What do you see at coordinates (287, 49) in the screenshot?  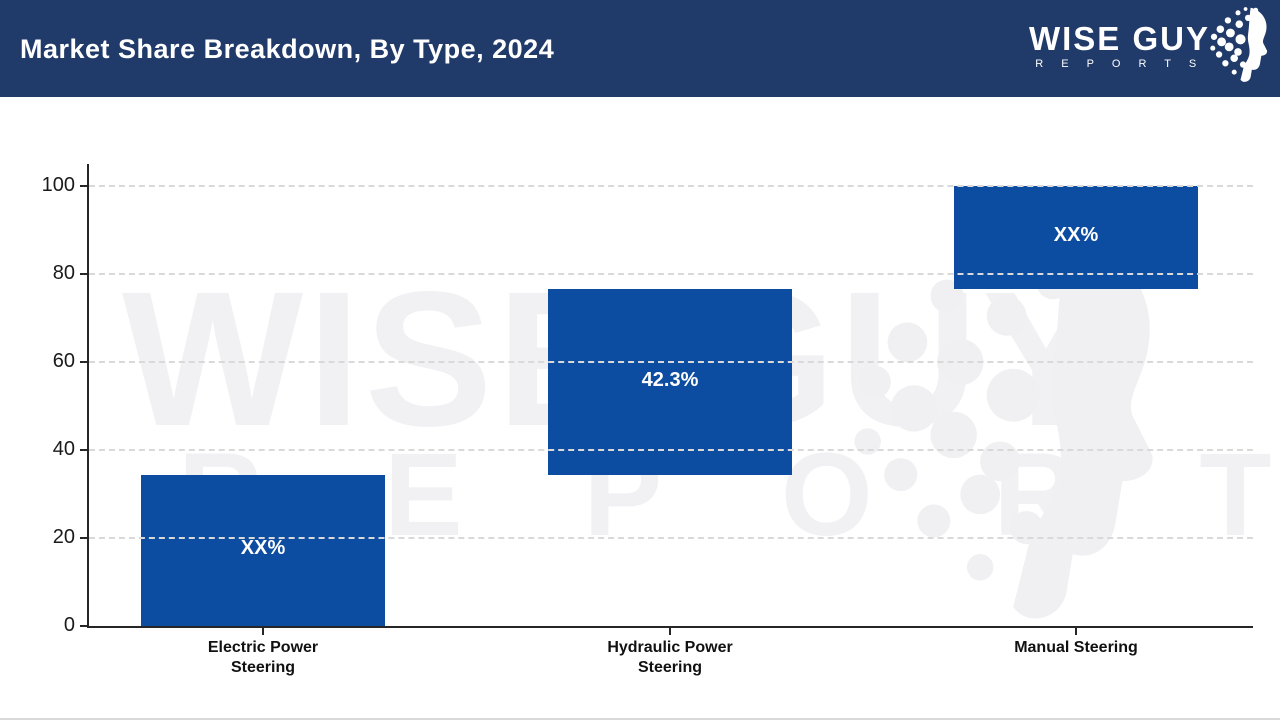 I see `page-title: Market Share Breakdown, By Type, 2024` at bounding box center [287, 49].